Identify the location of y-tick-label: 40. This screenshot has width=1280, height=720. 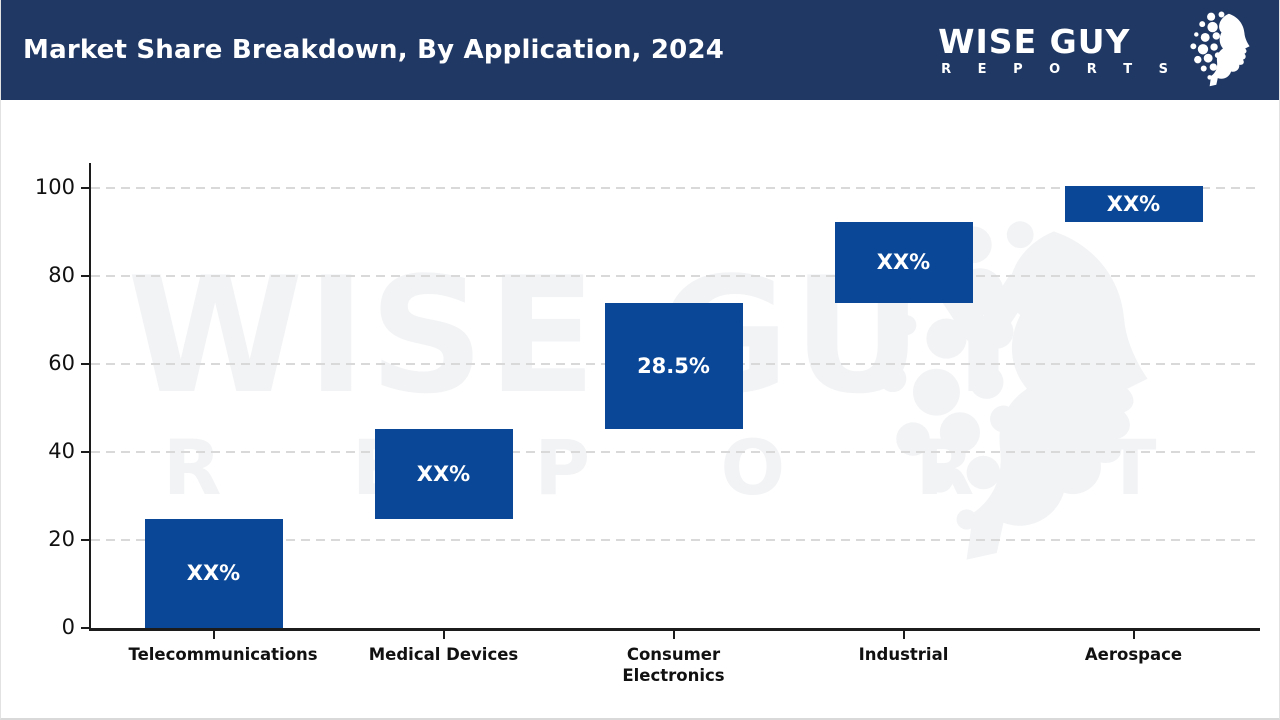
(61, 451).